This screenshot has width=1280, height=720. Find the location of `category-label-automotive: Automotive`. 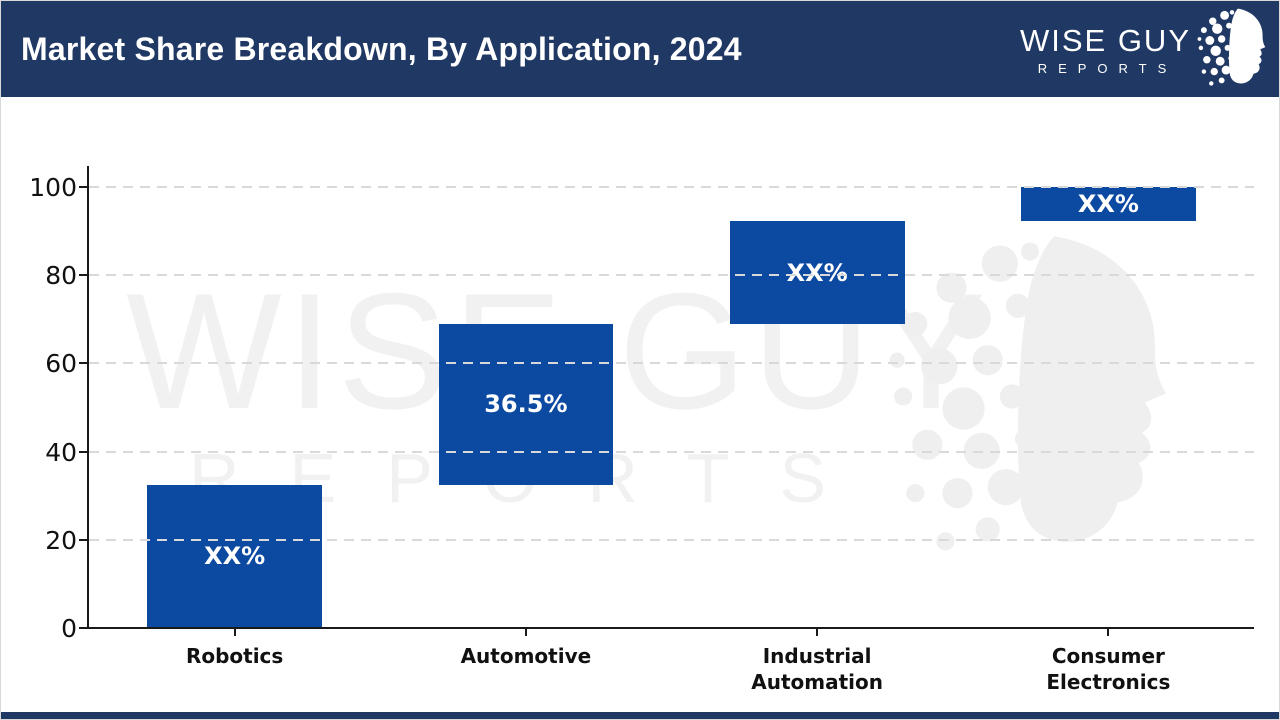

category-label-automotive: Automotive is located at coordinates (526, 656).